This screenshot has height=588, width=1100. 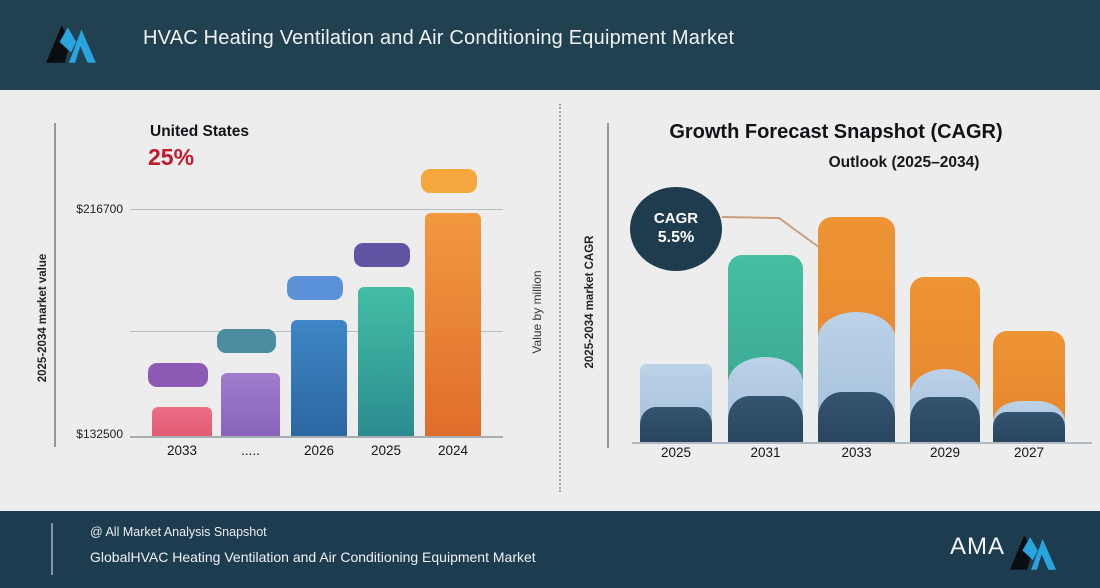 What do you see at coordinates (182, 421) in the screenshot?
I see `left-bar-2033` at bounding box center [182, 421].